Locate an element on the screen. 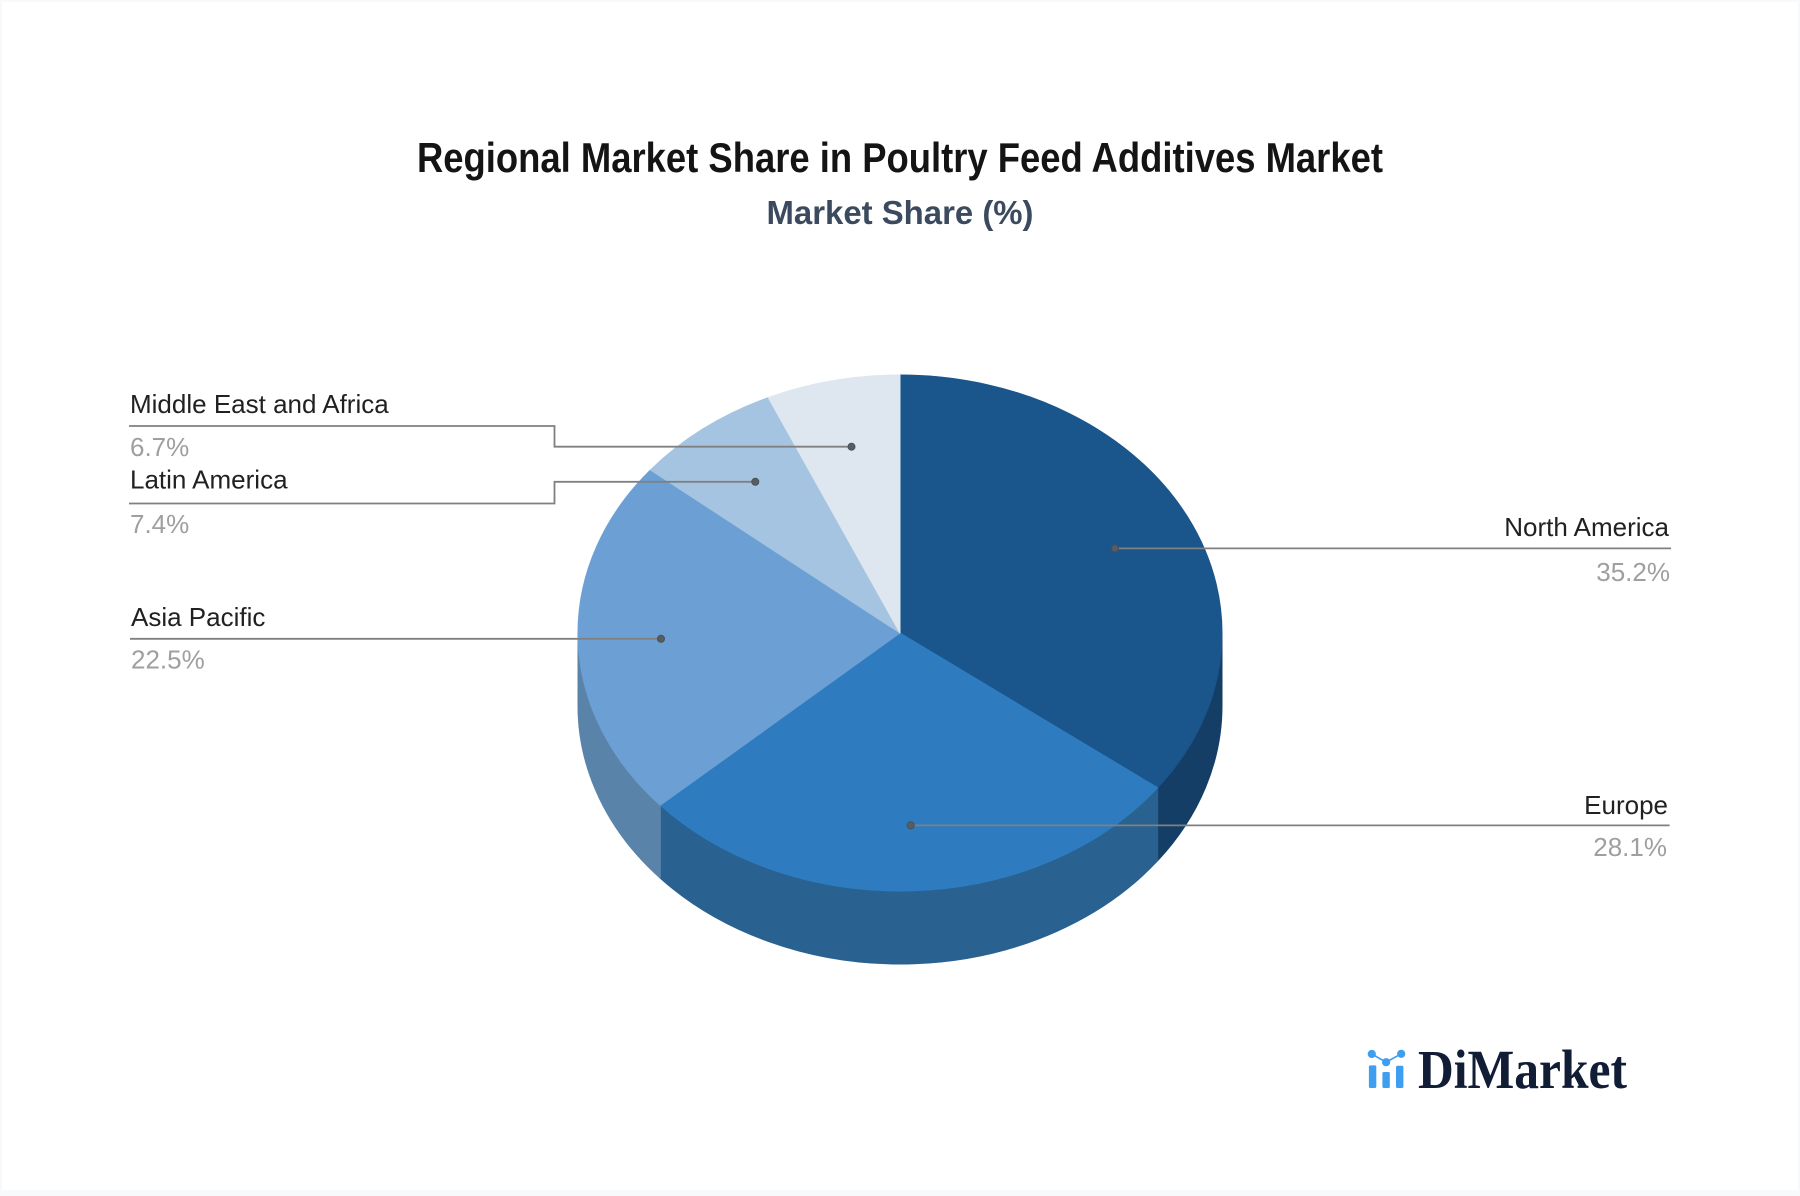  svg-text: 7.4% is located at coordinates (159, 524).